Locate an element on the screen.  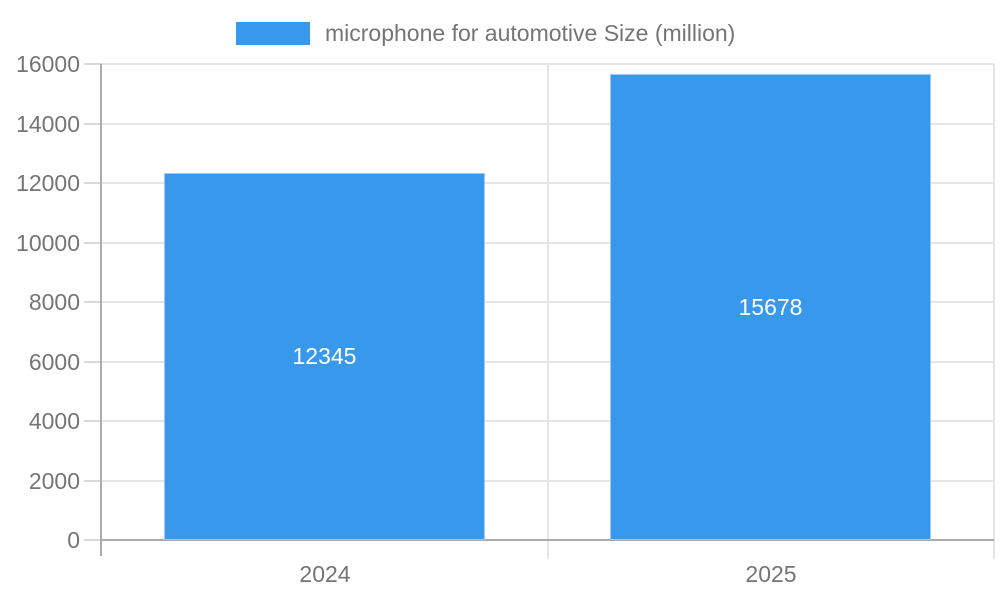
bar-value-label: 12345 is located at coordinates (324, 356).